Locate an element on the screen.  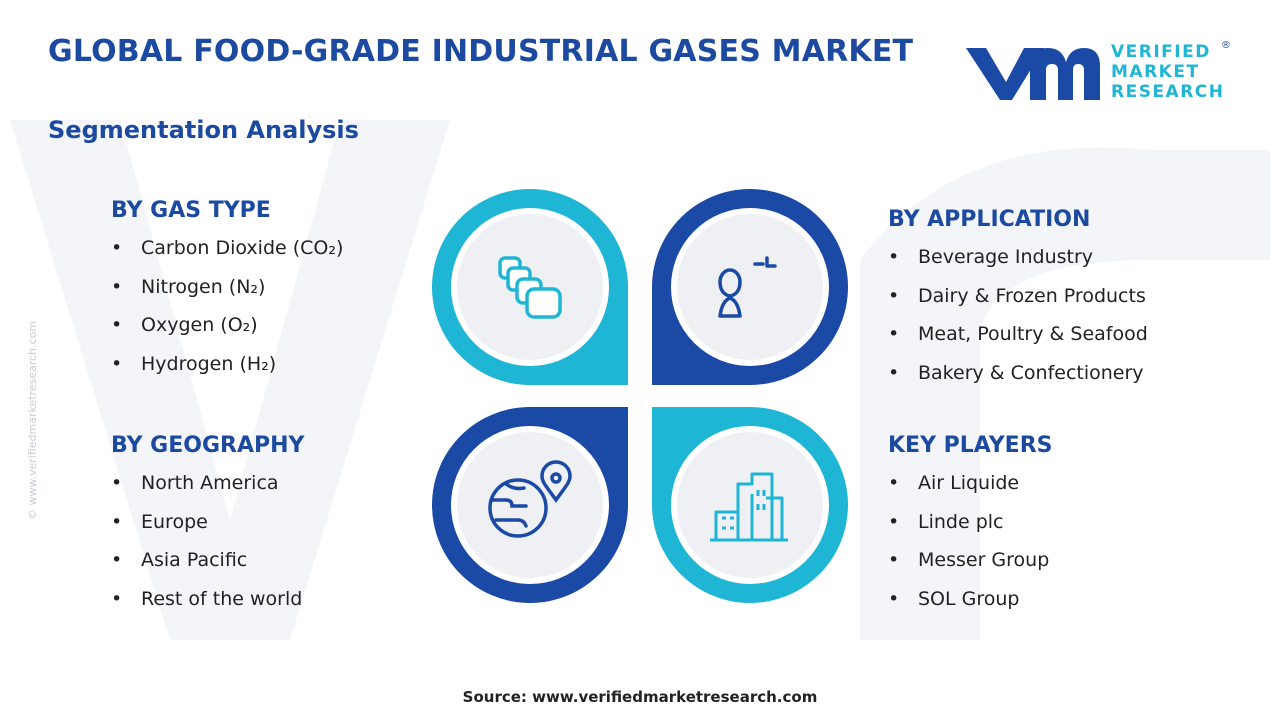
segment-item: Bakery & Confectionery is located at coordinates (1078, 373).